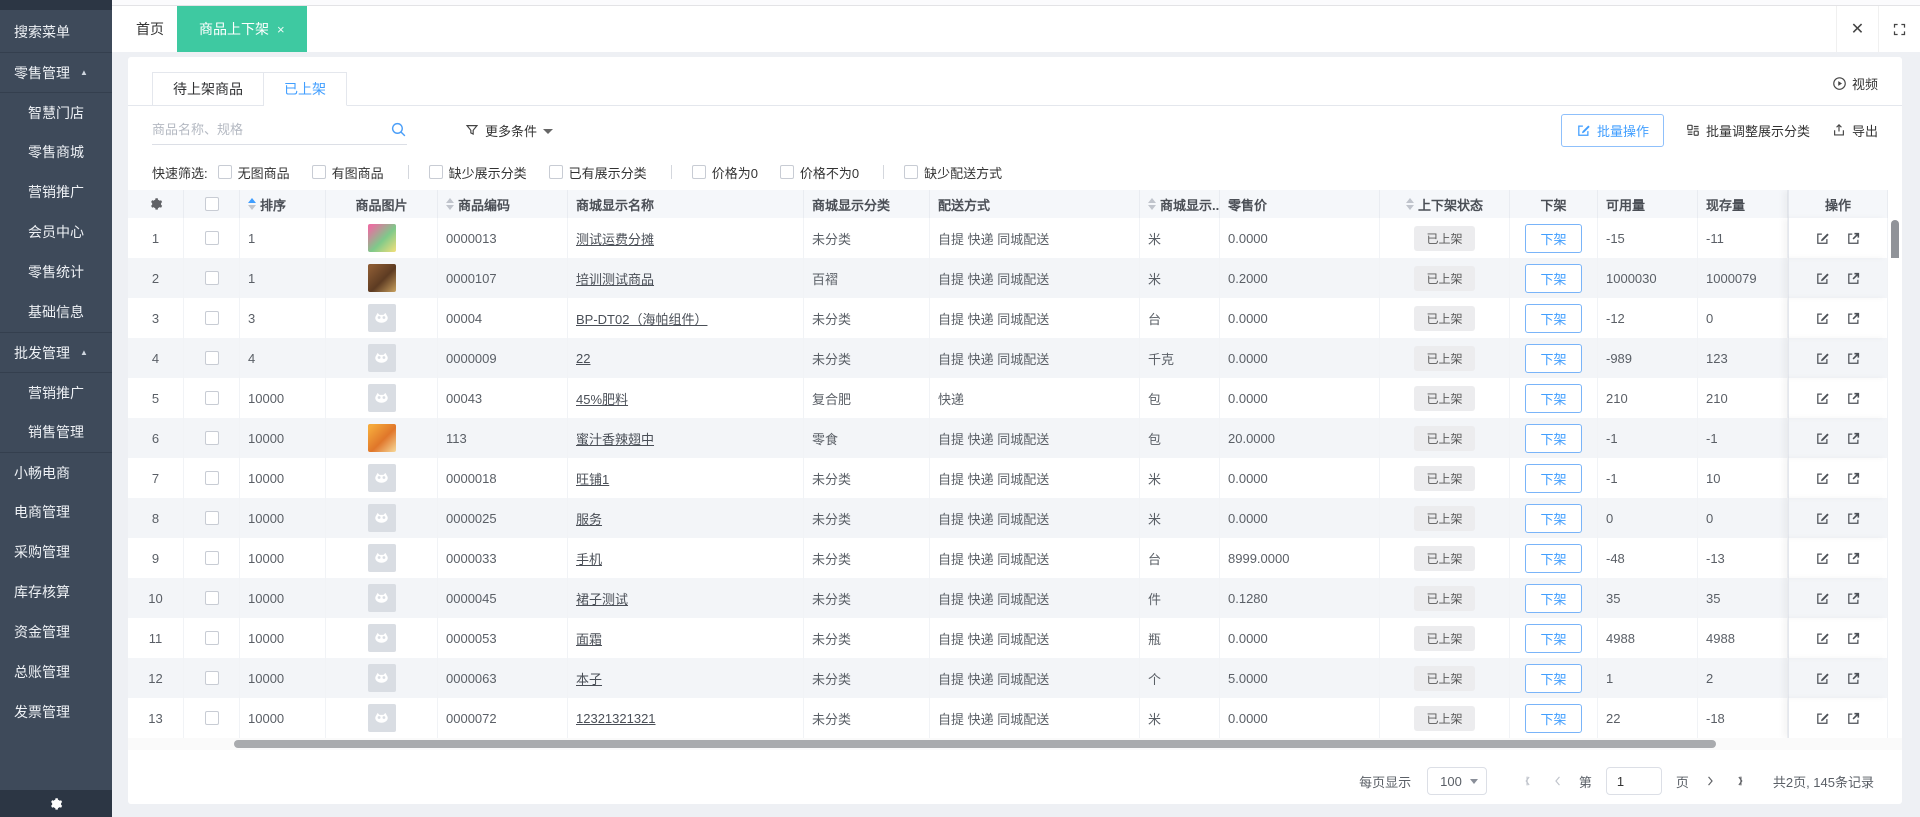 This screenshot has height=817, width=1920. Describe the element at coordinates (56, 804) in the screenshot. I see `settings-gear-icon` at that location.